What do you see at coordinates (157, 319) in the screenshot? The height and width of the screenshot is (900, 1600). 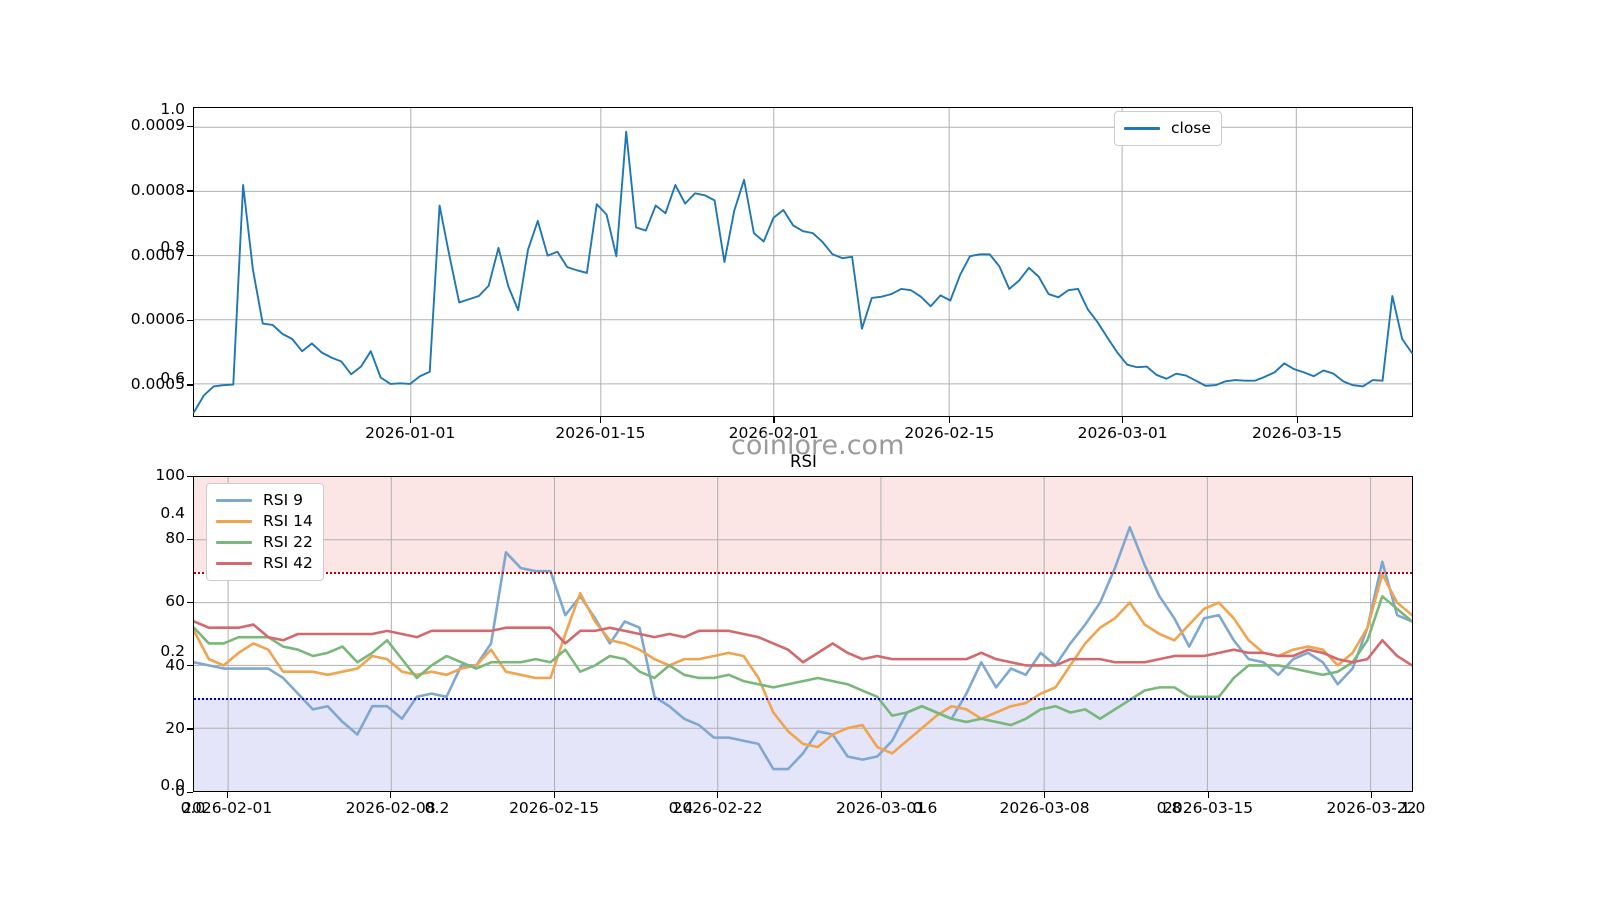 I see `price-y-tick-label: 0.0006` at bounding box center [157, 319].